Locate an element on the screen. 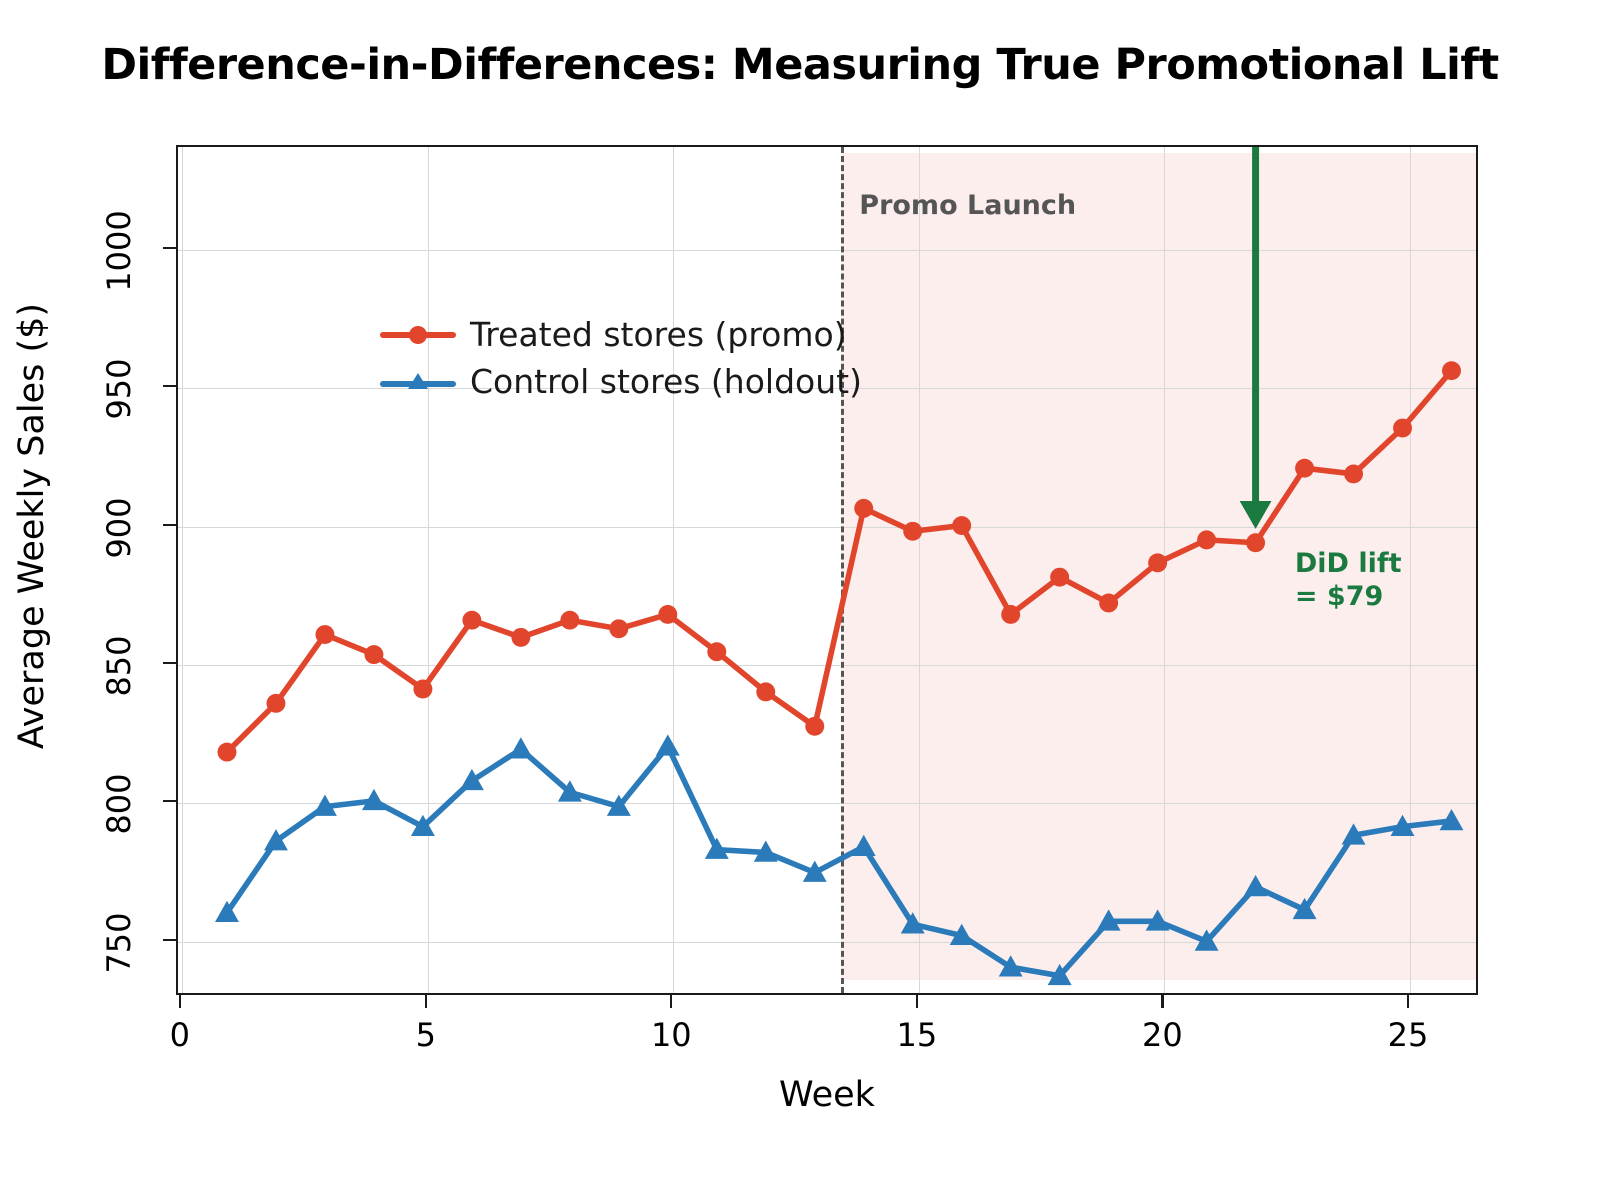  did-lift-annotation: DiD lift = $79 is located at coordinates (1348, 581).